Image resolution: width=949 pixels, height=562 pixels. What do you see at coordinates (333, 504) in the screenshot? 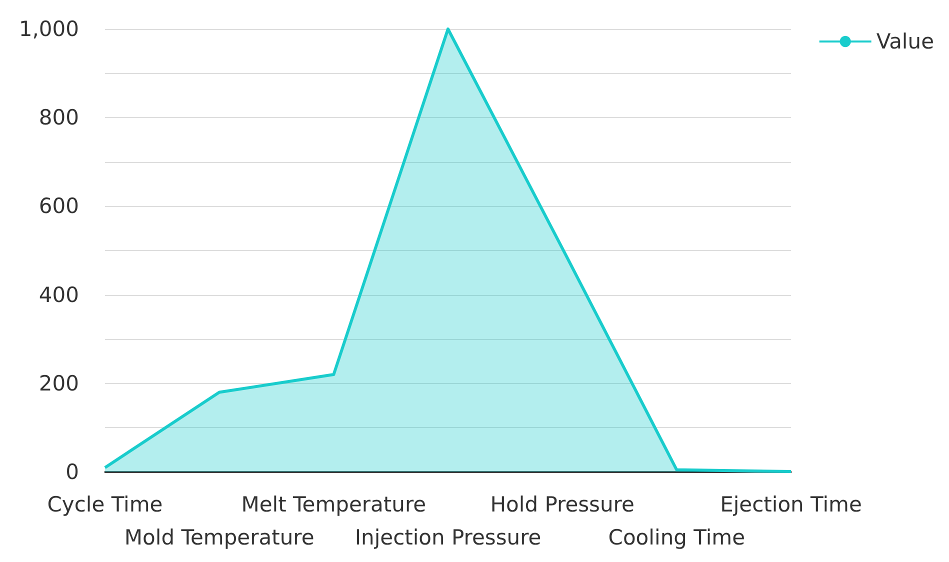
I see `x-tick-label: Melt Temperature` at bounding box center [333, 504].